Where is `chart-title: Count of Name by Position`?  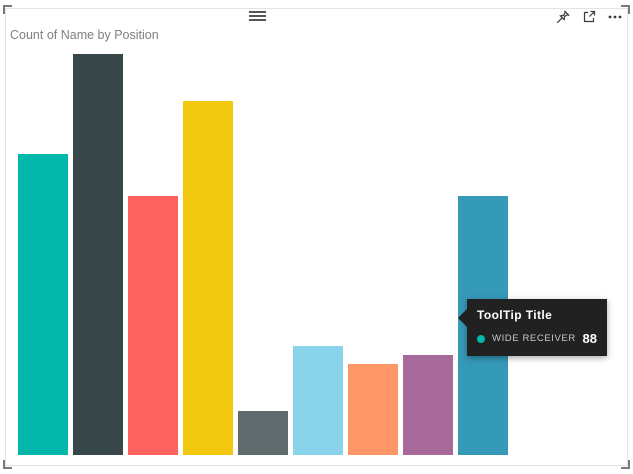 chart-title: Count of Name by Position is located at coordinates (84, 35).